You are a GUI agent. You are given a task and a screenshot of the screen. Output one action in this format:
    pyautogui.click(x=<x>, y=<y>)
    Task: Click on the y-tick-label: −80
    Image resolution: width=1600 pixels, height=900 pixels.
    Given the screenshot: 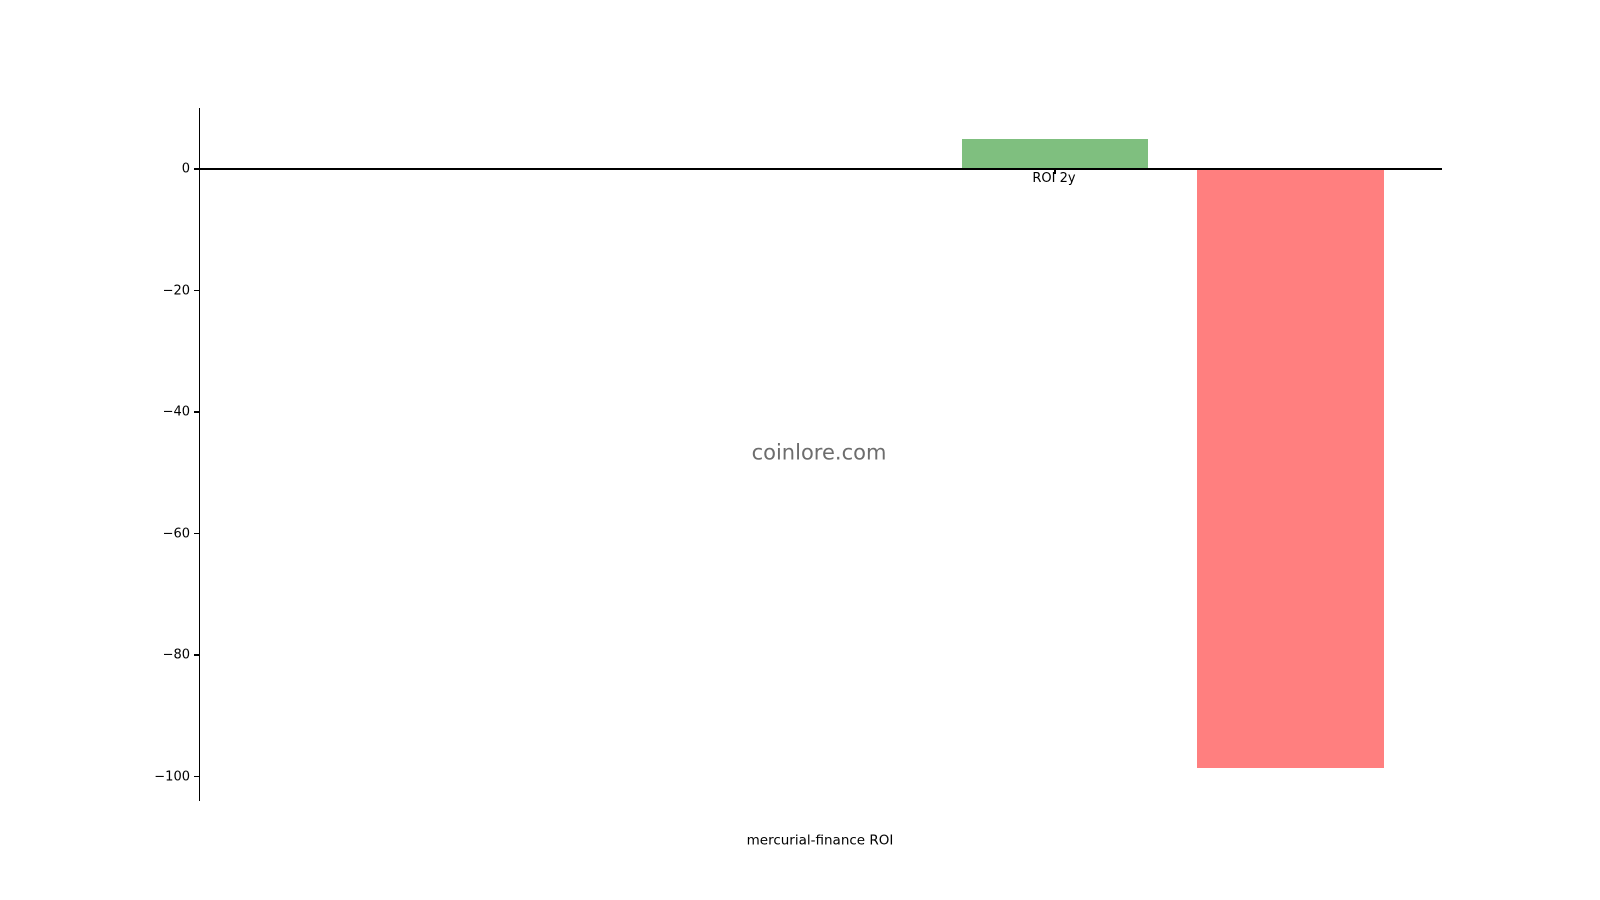 What is the action you would take?
    pyautogui.click(x=176, y=655)
    